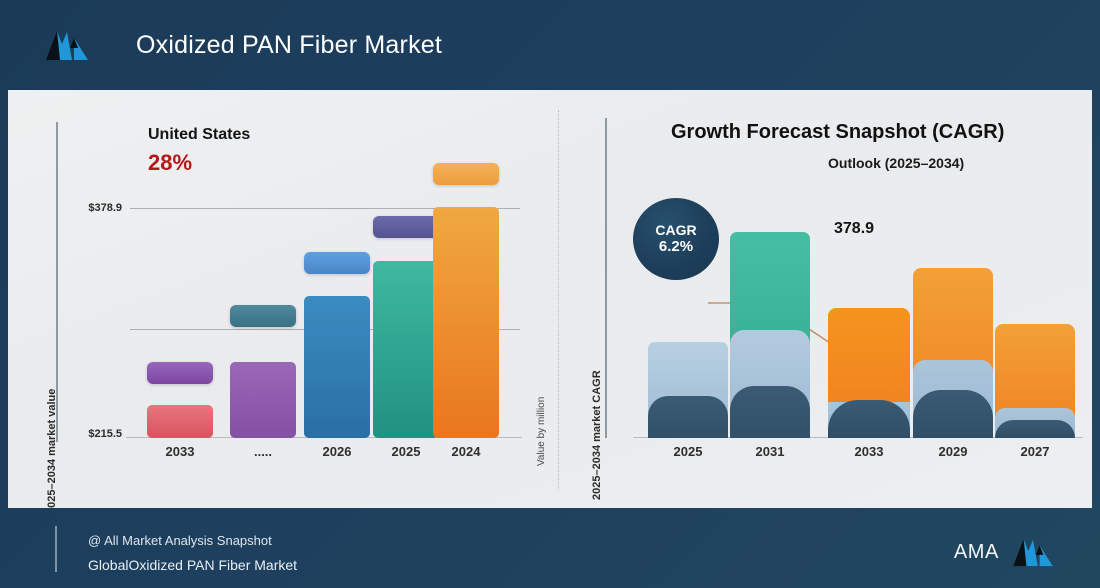 Image resolution: width=1100 pixels, height=588 pixels. I want to click on right-bar-2033-base, so click(869, 419).